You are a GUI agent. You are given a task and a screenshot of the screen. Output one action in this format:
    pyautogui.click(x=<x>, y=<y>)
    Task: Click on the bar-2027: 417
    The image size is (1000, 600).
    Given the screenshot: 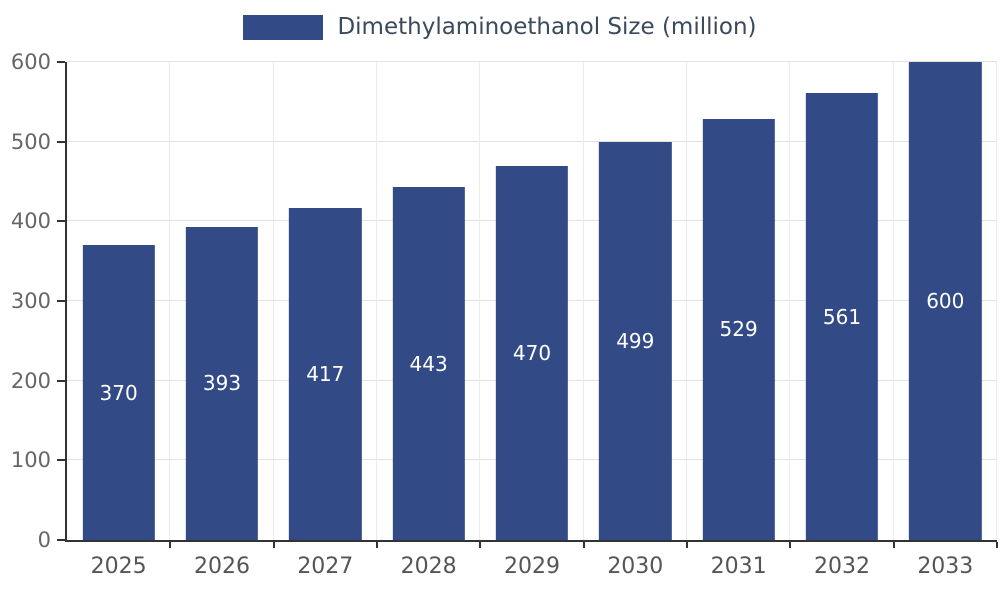 What is the action you would take?
    pyautogui.click(x=325, y=373)
    